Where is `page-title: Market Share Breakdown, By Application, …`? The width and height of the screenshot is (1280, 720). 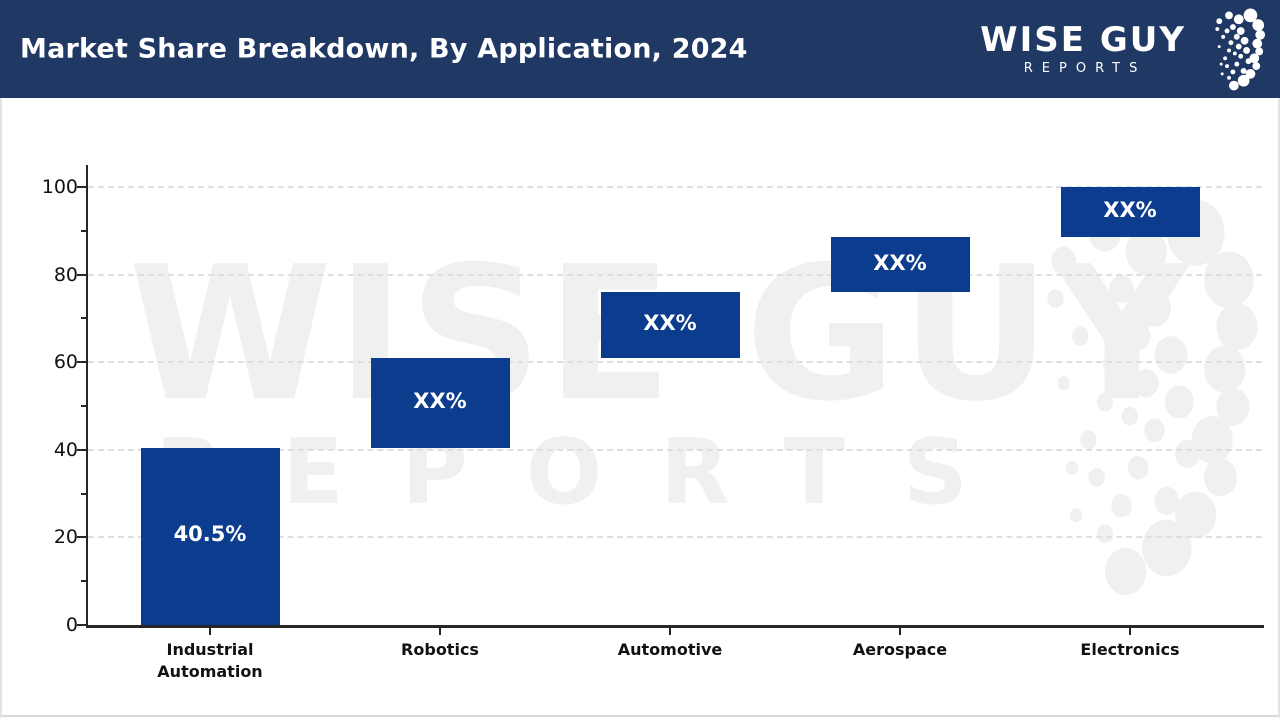
page-title: Market Share Breakdown, By Application, … is located at coordinates (384, 49).